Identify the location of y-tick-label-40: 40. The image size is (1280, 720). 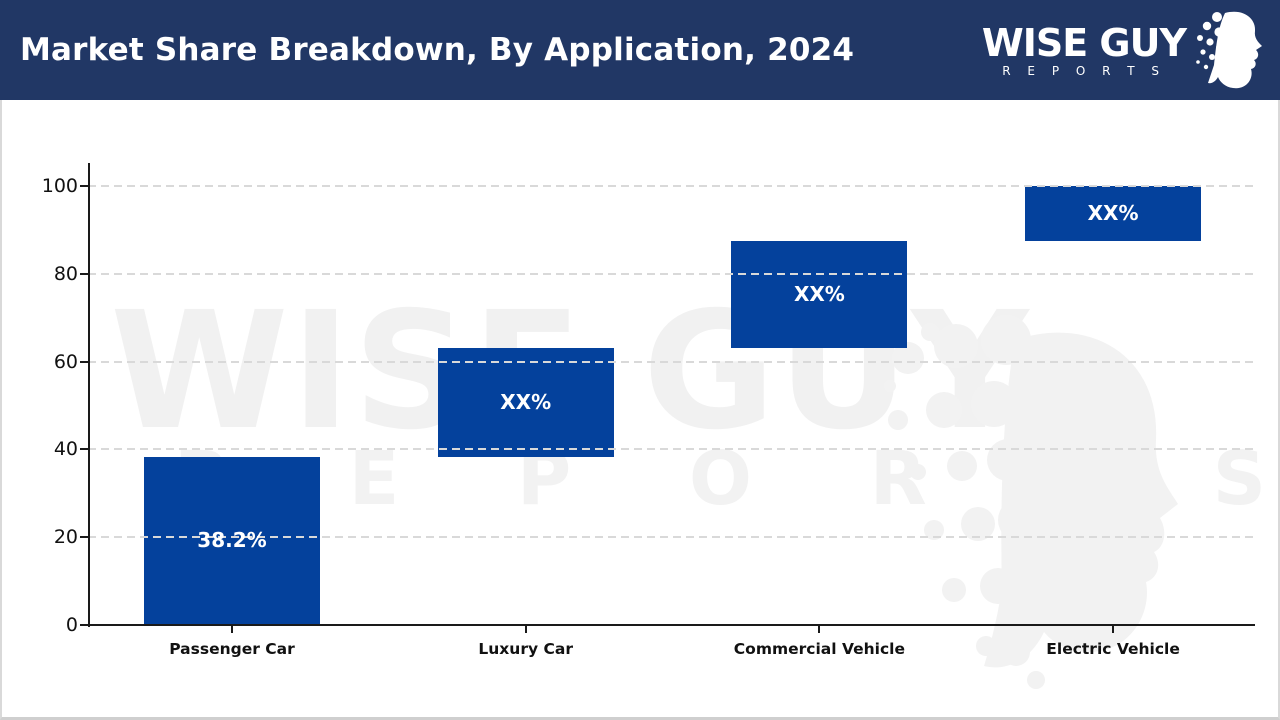
(65, 449).